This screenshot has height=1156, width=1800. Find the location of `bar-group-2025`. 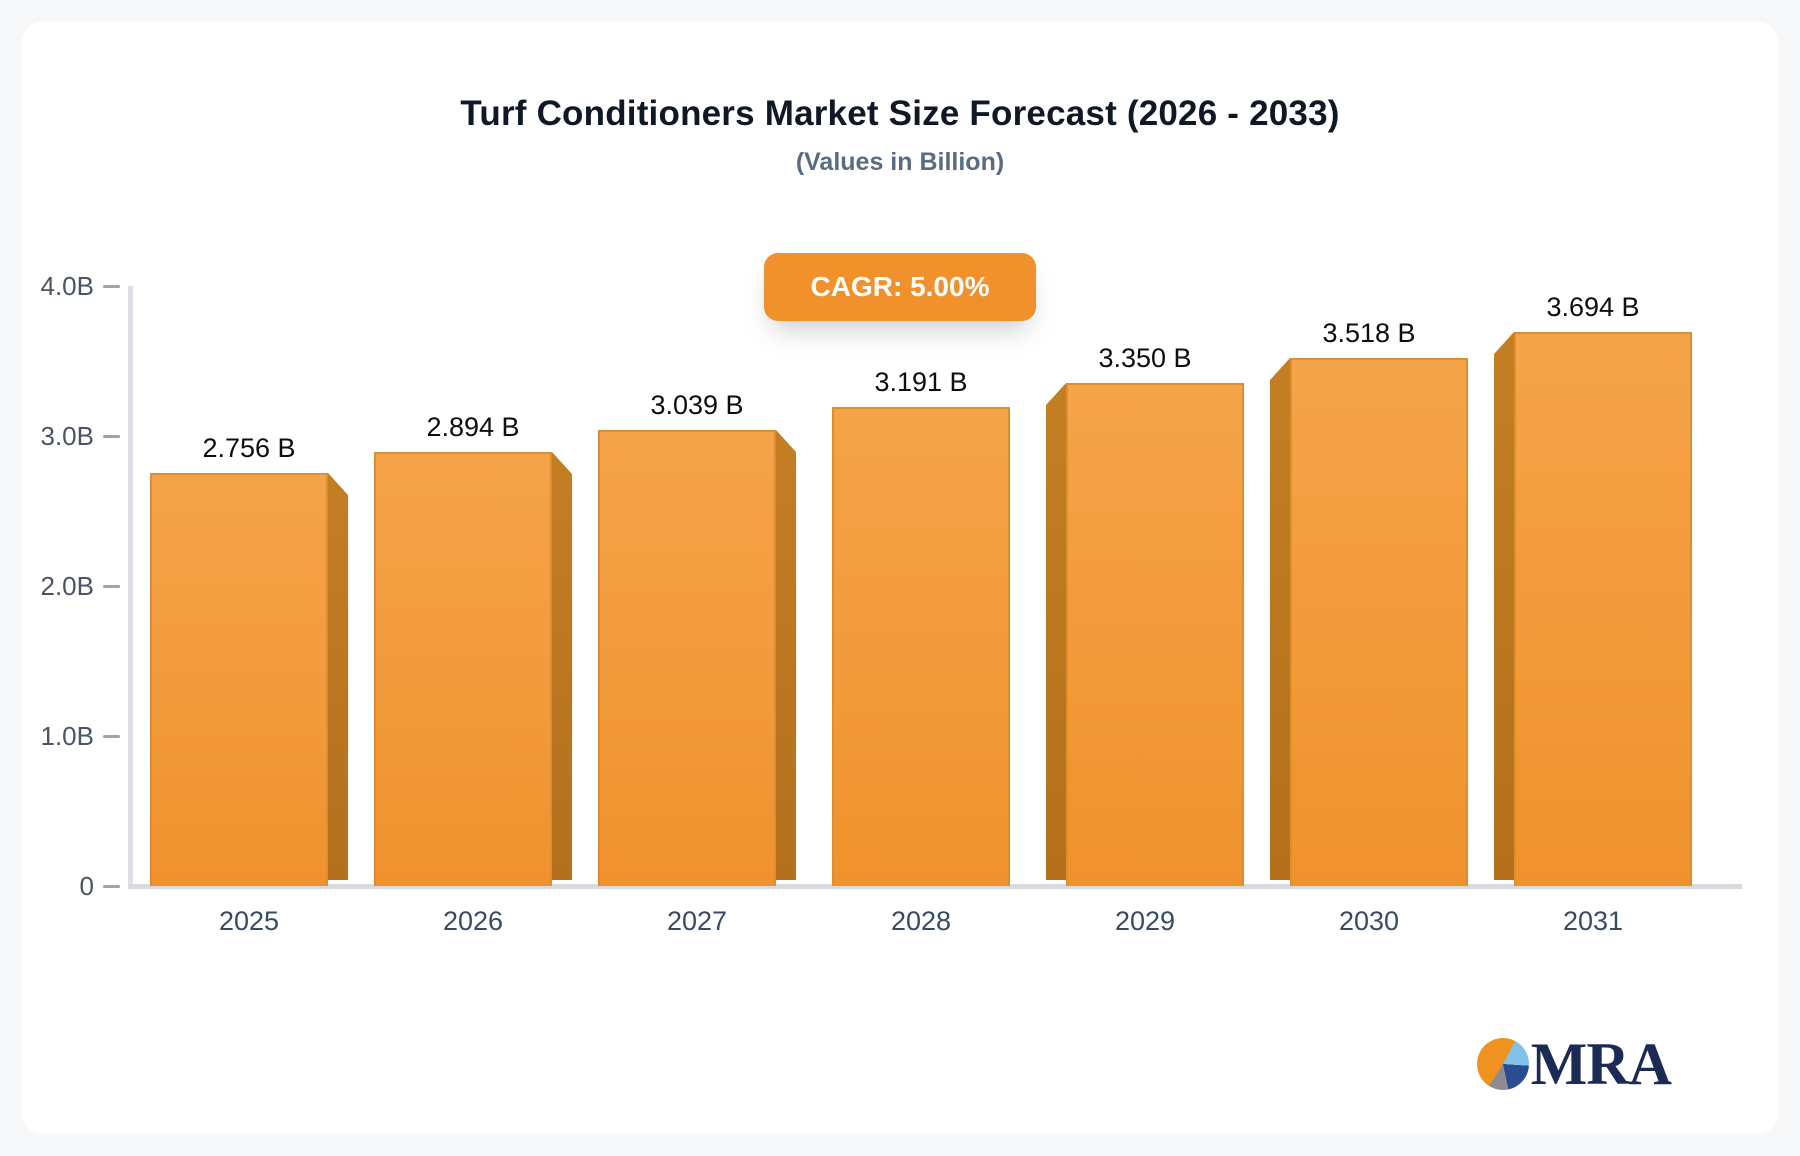

bar-group-2025 is located at coordinates (249, 679).